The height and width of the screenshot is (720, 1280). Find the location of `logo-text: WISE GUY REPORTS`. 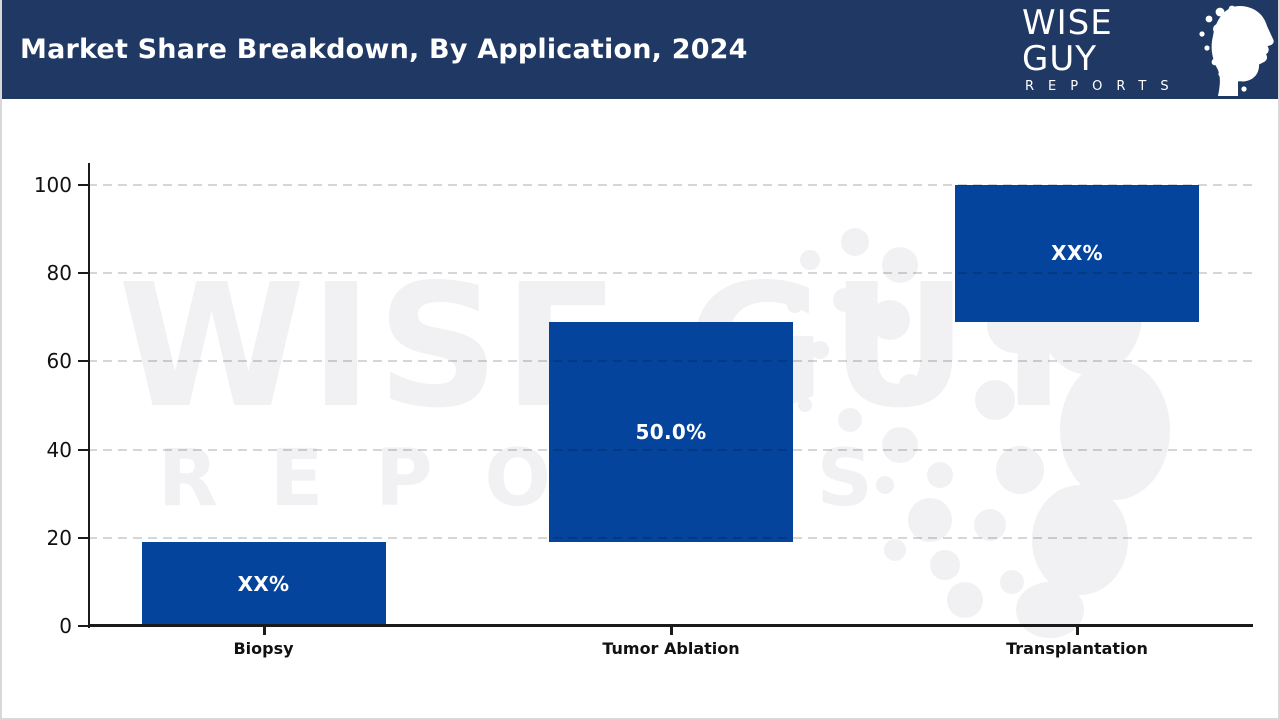

logo-text: WISE GUY REPORTS is located at coordinates (1107, 49).